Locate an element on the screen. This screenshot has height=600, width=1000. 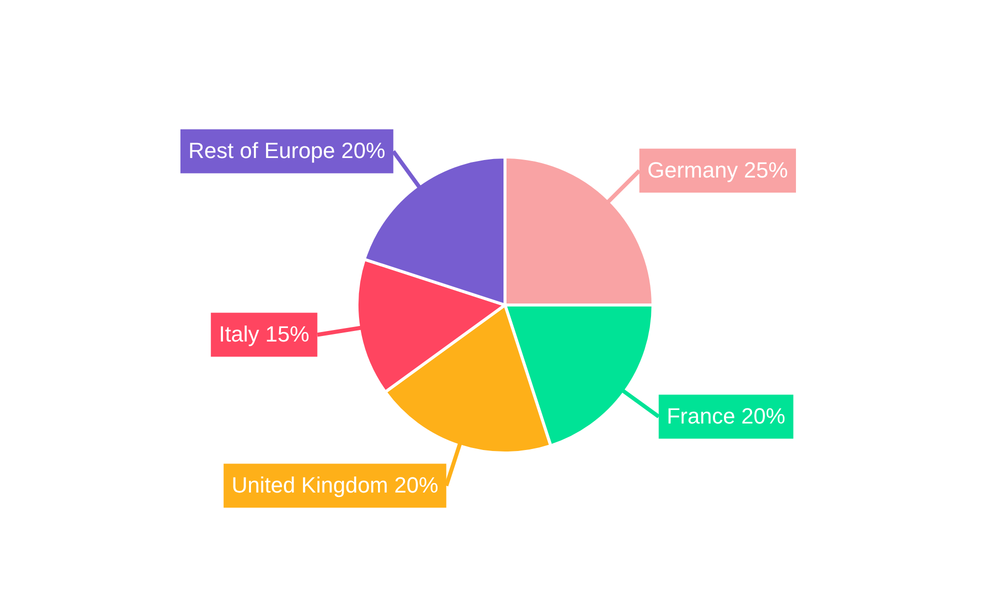
slice-label: Rest of Europe 20% is located at coordinates (287, 151).